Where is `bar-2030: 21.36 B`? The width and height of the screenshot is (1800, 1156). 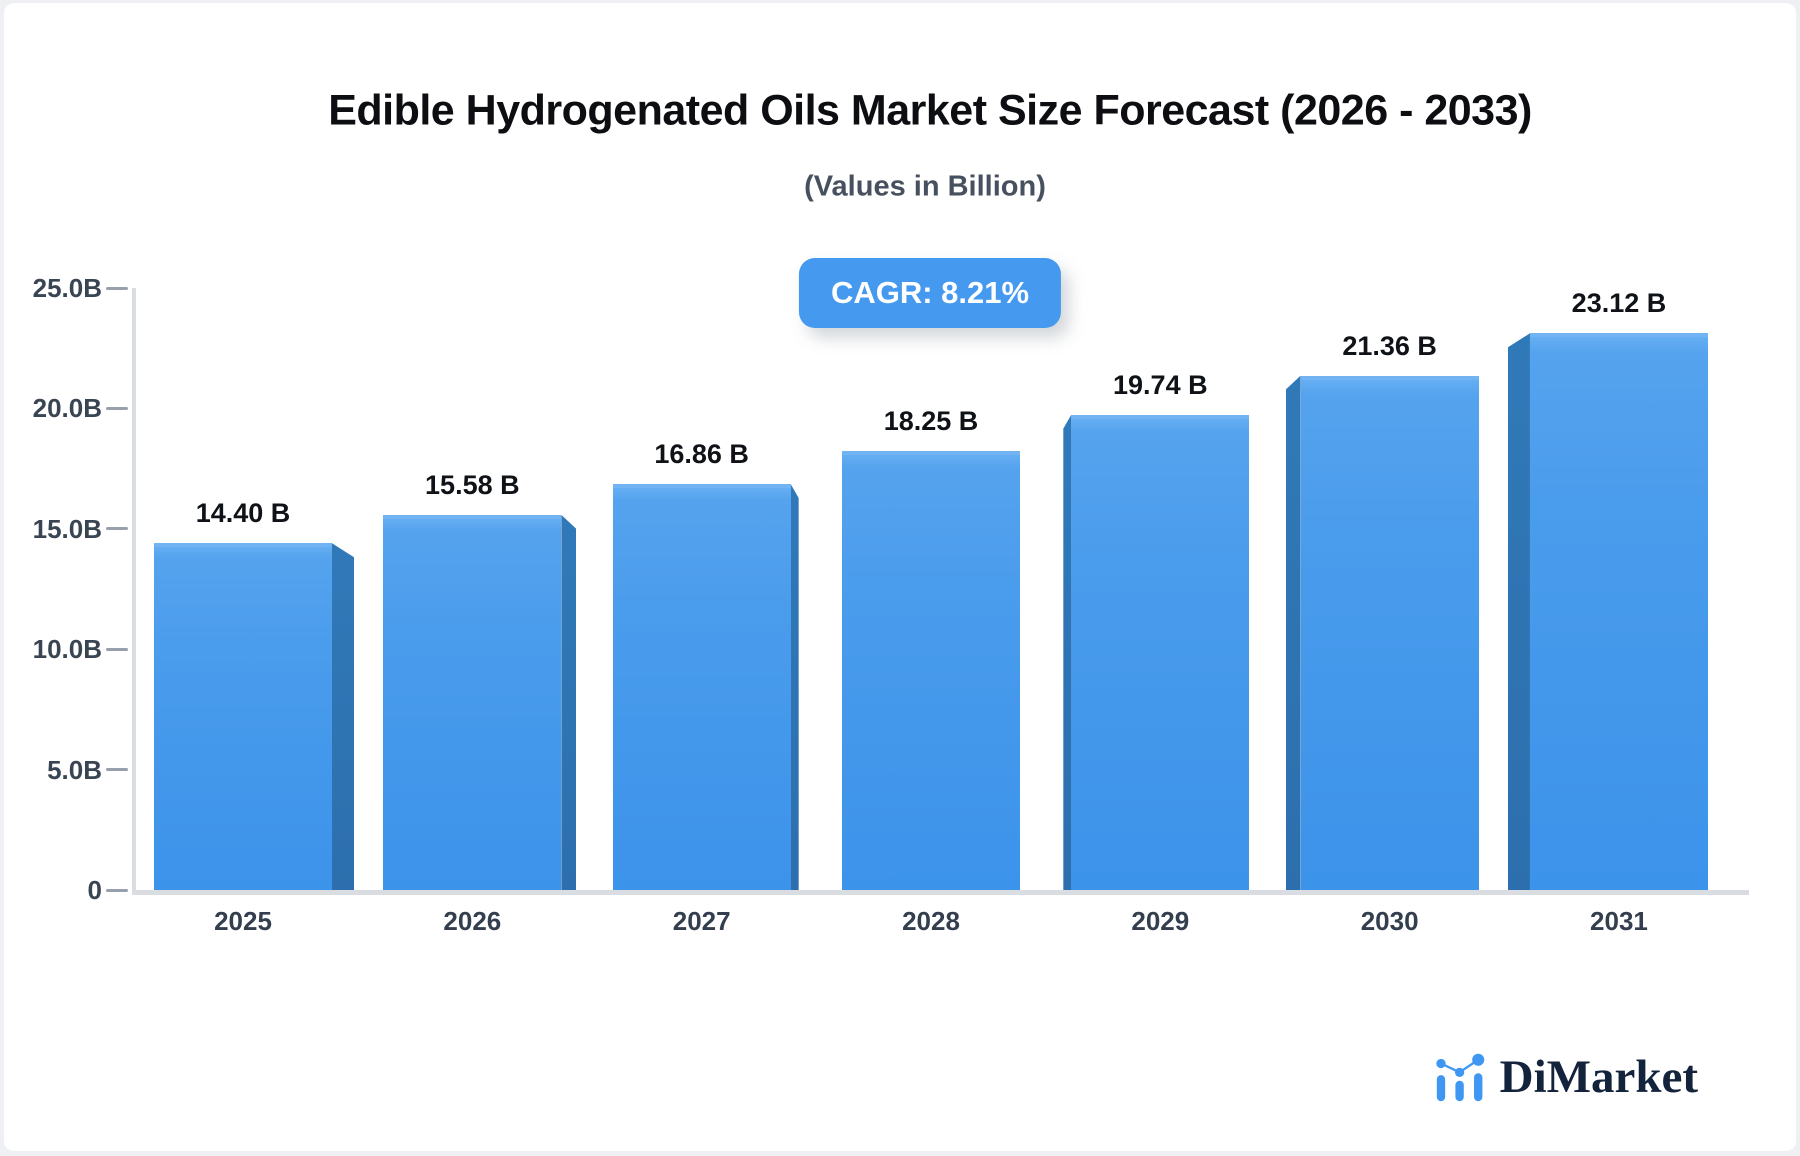 bar-2030: 21.36 B is located at coordinates (1382, 610).